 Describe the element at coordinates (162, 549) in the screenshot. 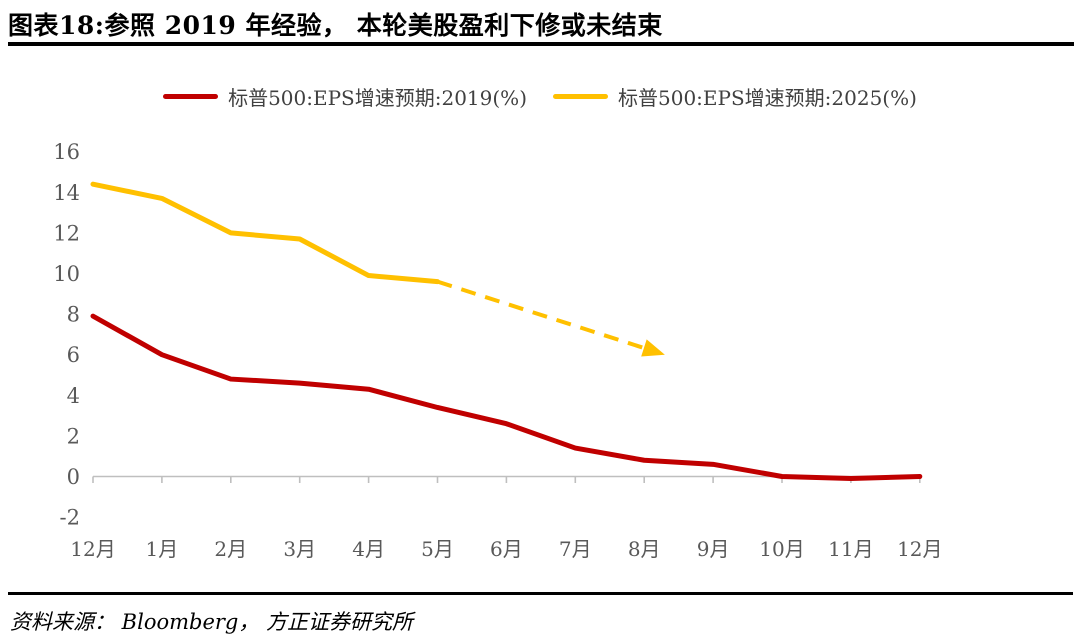

I see `x-axis-label: 1月` at that location.